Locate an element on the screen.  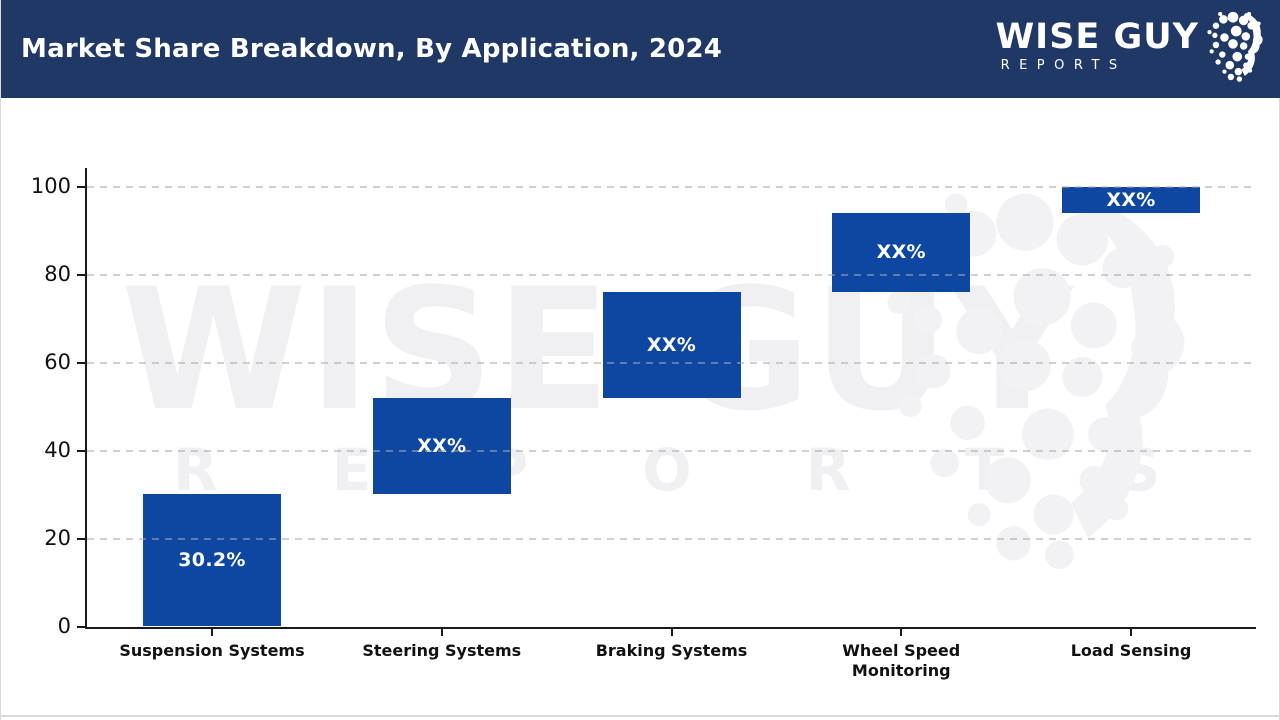
y-tick-label-40: 40 is located at coordinates (57, 449).